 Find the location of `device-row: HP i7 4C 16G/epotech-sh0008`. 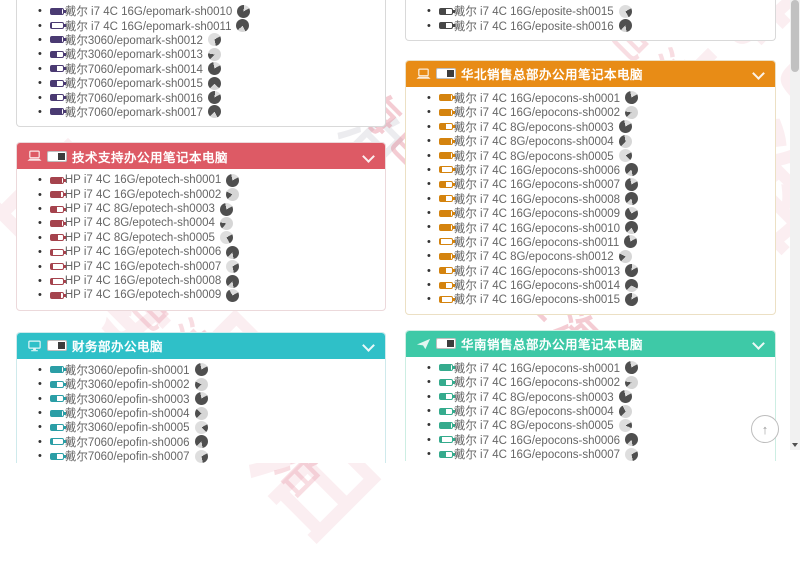

device-row: HP i7 4C 16G/epotech-sh0008 is located at coordinates (201, 281).